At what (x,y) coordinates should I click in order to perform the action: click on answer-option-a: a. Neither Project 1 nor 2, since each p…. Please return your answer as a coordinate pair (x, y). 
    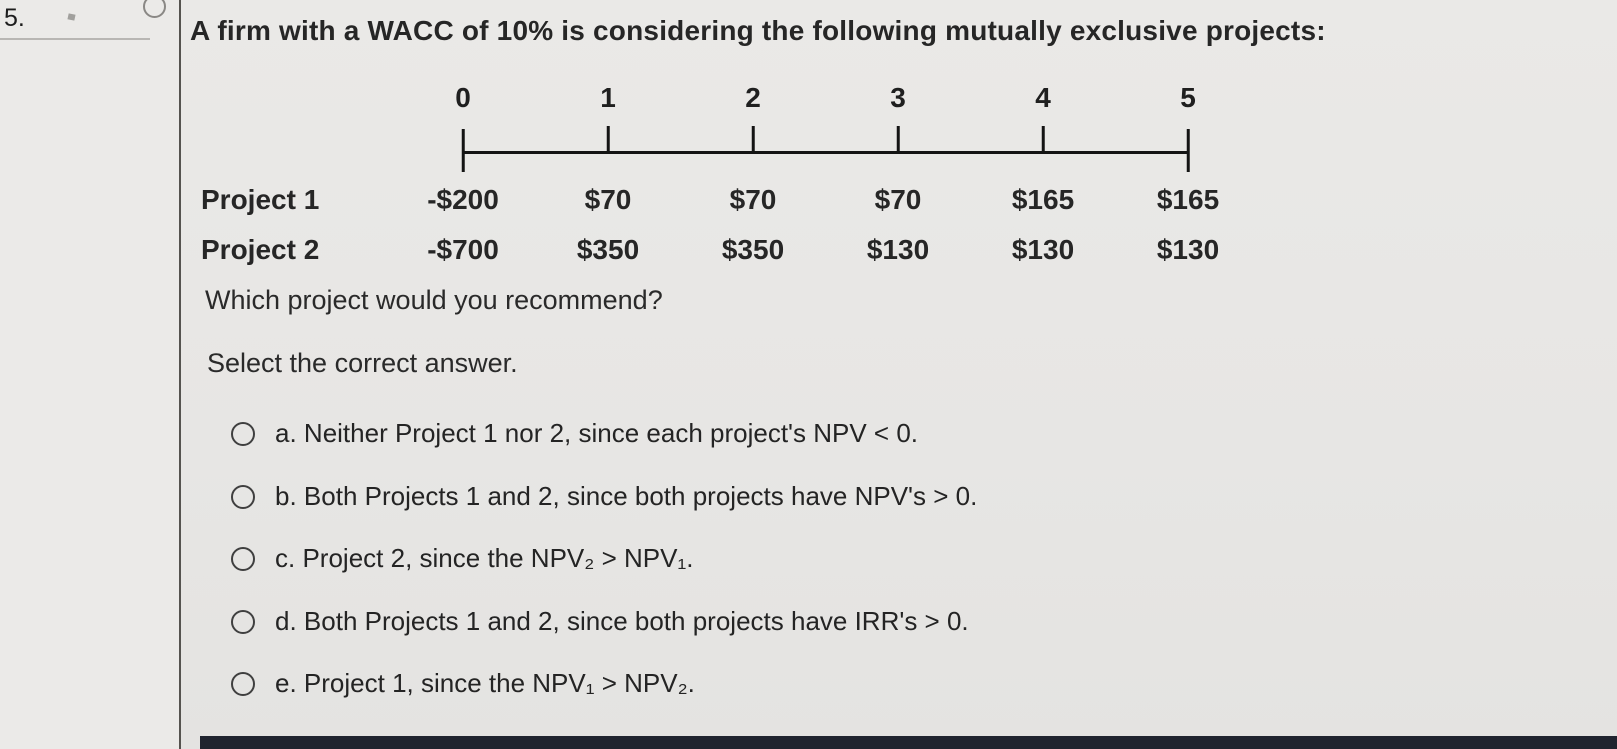
    Looking at the image, I should click on (574, 433).